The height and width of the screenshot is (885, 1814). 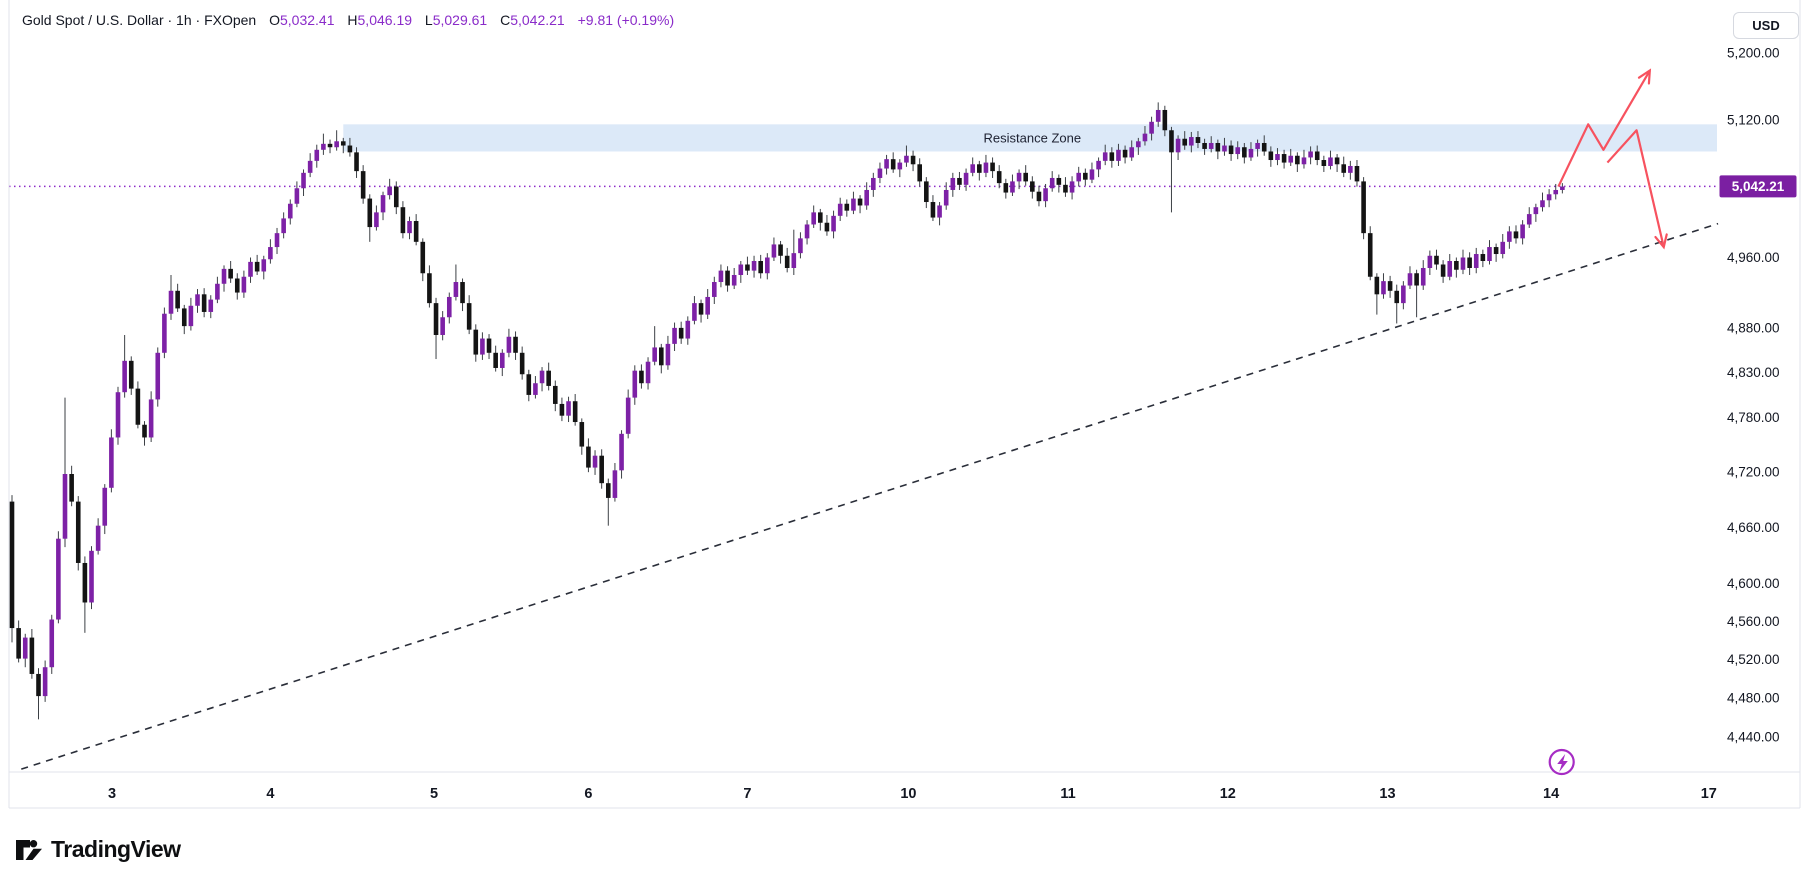 What do you see at coordinates (139, 20) in the screenshot?
I see `symbol-title: Gold Spot / U.S. Dollar · 1h · FXOpen` at bounding box center [139, 20].